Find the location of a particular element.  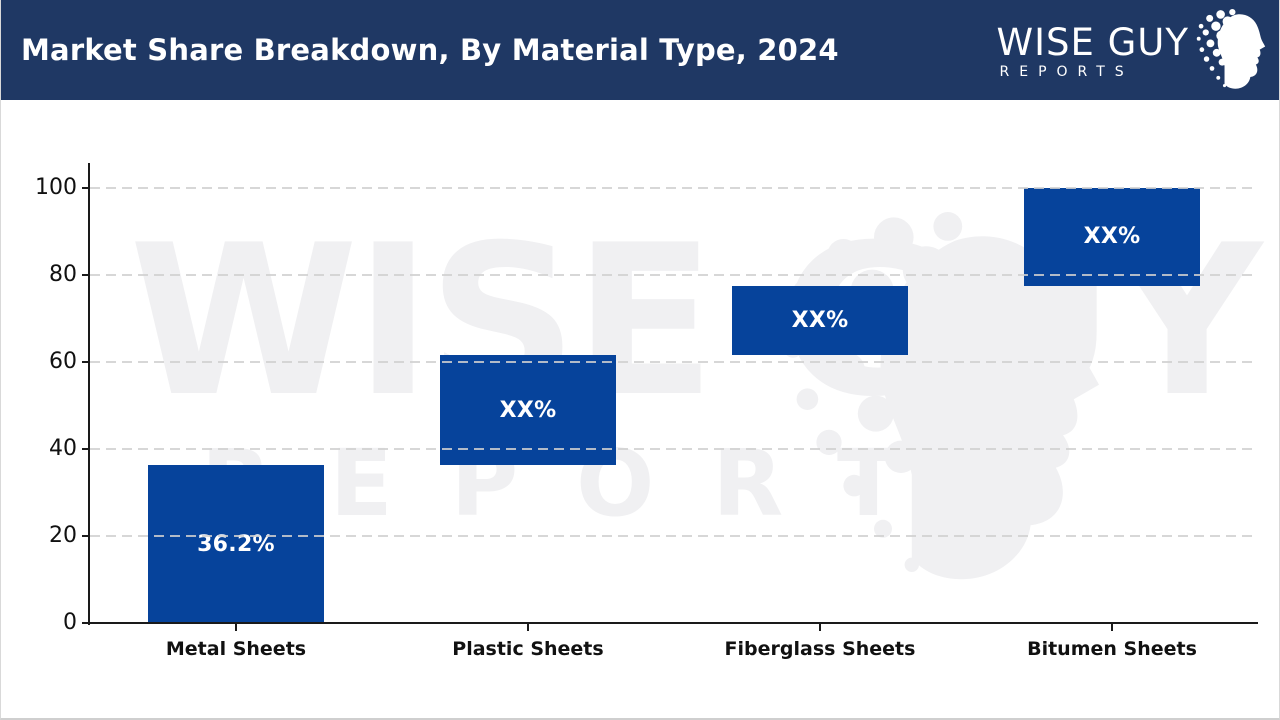

bar-bitumen-sheets: XX% is located at coordinates (1112, 237).